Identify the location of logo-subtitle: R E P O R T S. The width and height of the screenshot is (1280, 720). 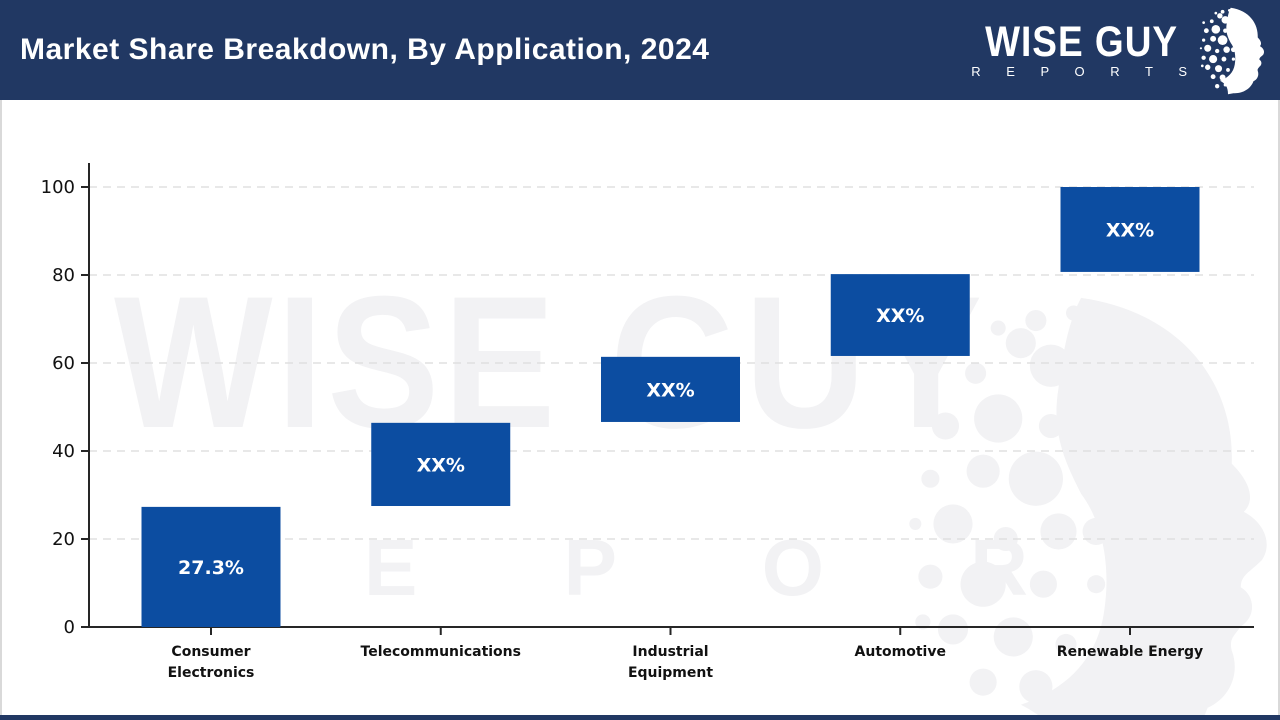
(1084, 71).